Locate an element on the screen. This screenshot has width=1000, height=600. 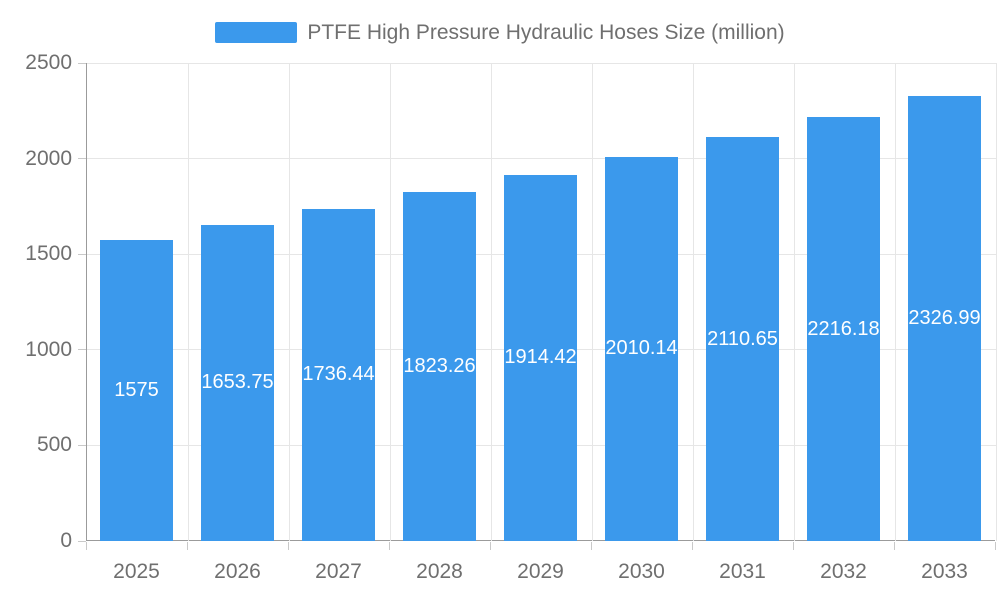
y-tick-label: 2000 is located at coordinates (48, 158).